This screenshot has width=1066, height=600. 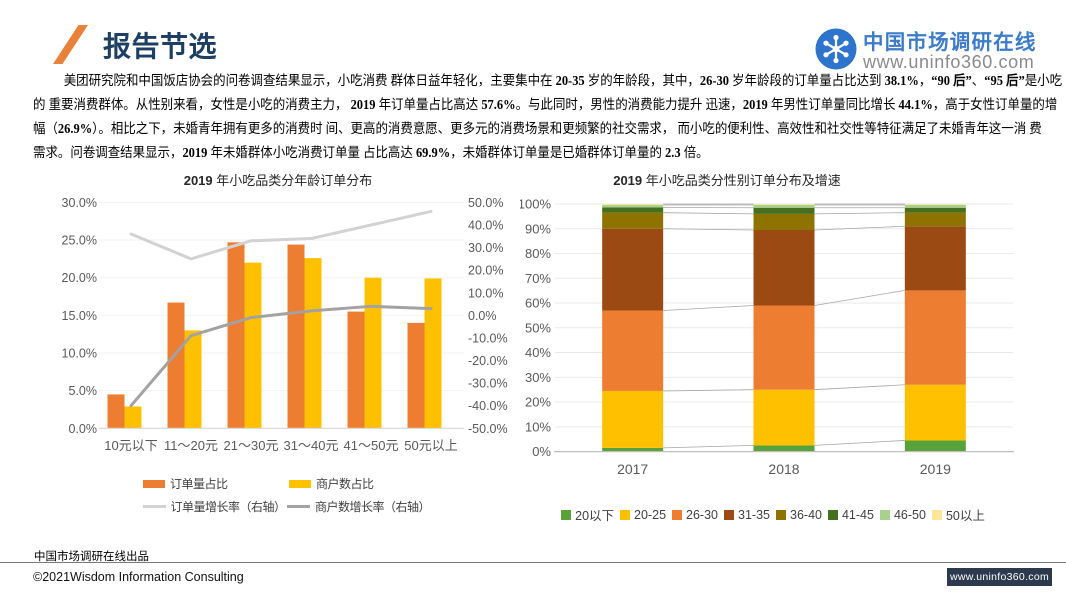 I want to click on x-axis-label: 31～40元, so click(x=311, y=445).